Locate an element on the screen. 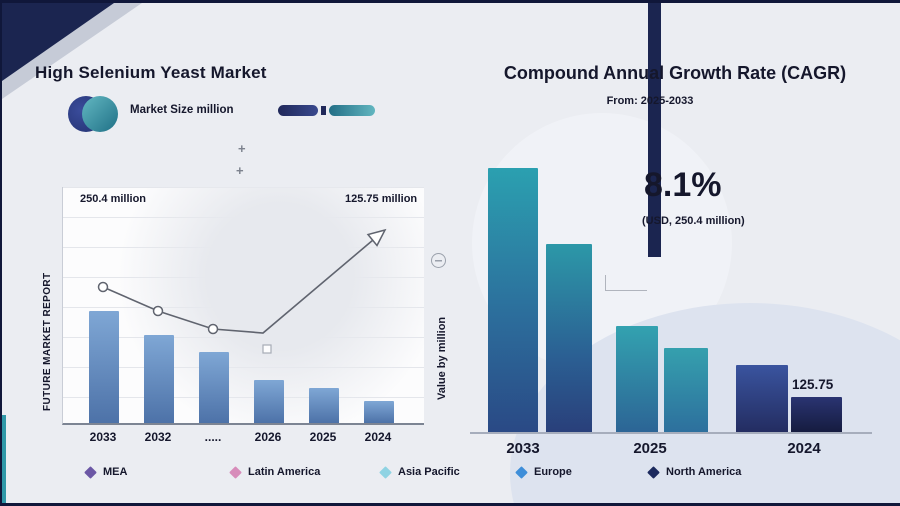  teal-edge-accent is located at coordinates (4, 459).